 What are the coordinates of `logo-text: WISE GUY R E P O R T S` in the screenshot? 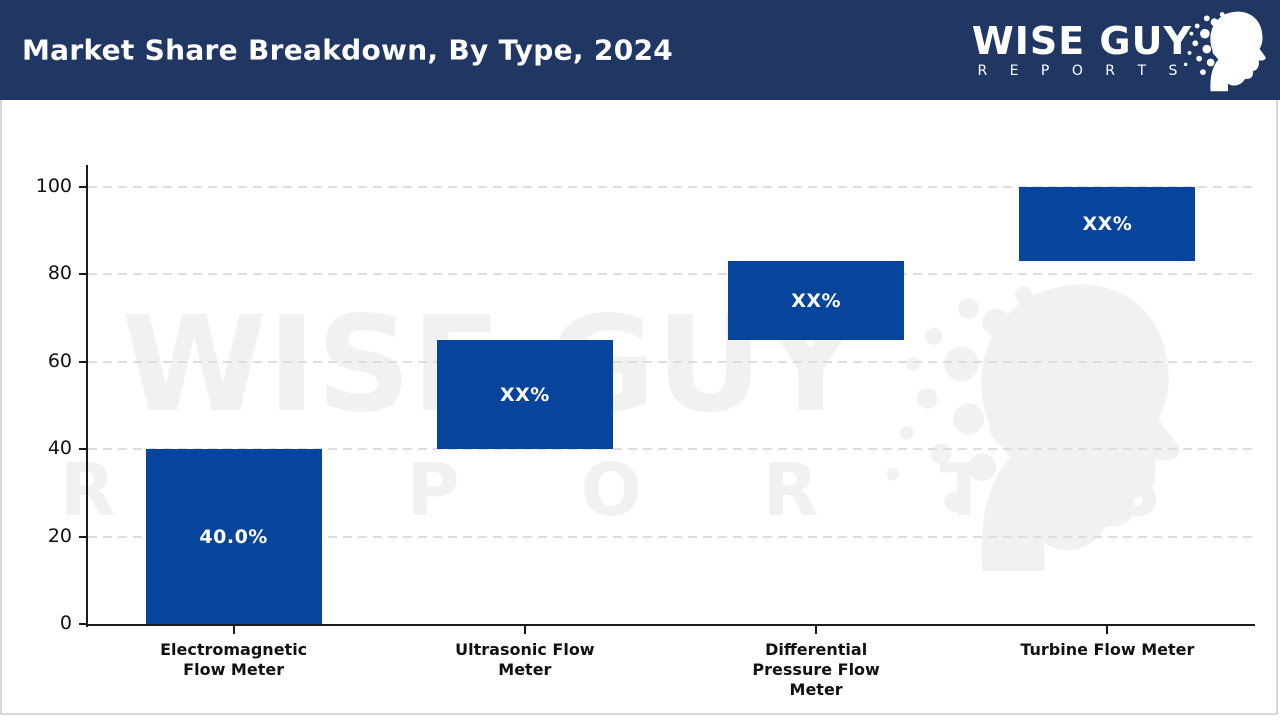 It's located at (1082, 50).